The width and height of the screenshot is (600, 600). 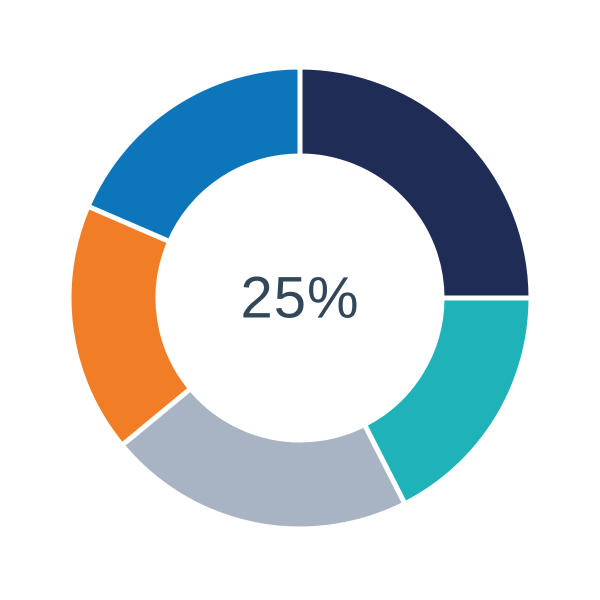 What do you see at coordinates (193, 154) in the screenshot?
I see `donut-segment-light-blue` at bounding box center [193, 154].